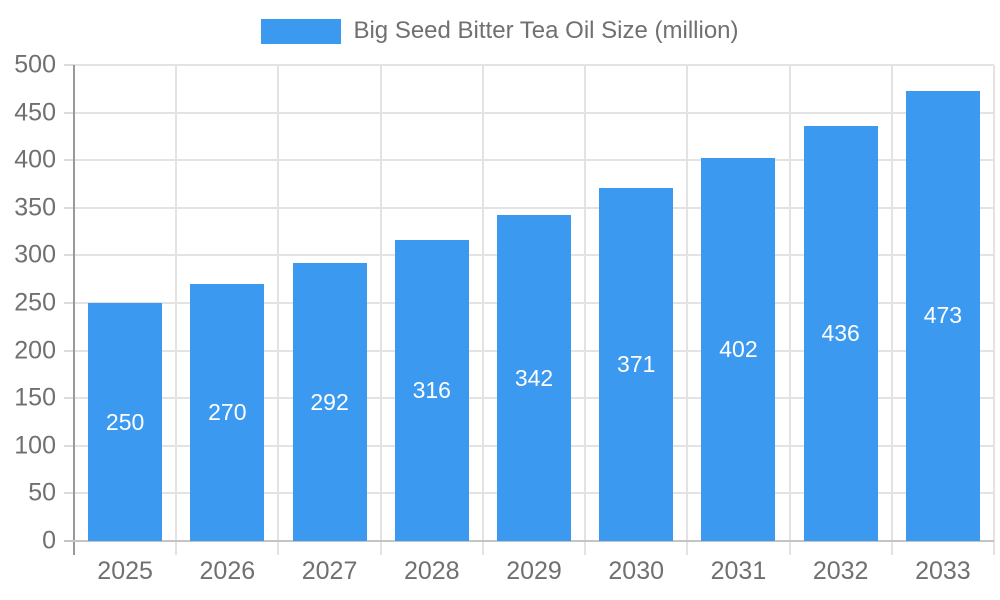  Describe the element at coordinates (227, 571) in the screenshot. I see `x-tick-label: 2026` at that location.